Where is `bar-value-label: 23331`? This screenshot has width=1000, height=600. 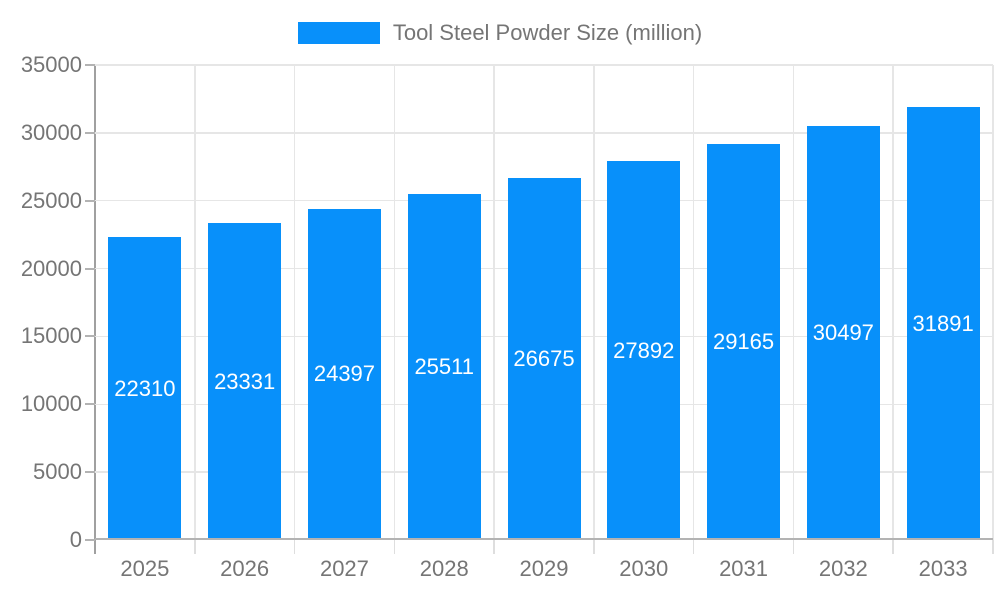 bar-value-label: 23331 is located at coordinates (245, 381).